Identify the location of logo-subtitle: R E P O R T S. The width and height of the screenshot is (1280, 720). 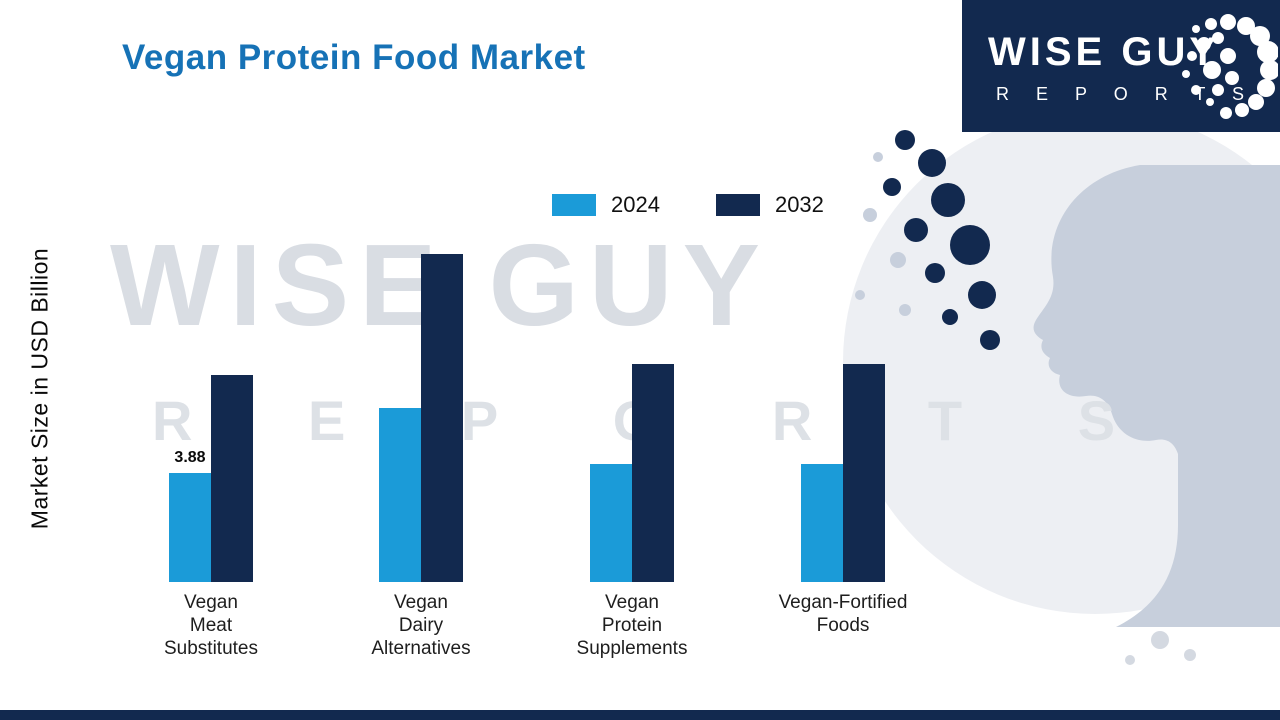
(1126, 94).